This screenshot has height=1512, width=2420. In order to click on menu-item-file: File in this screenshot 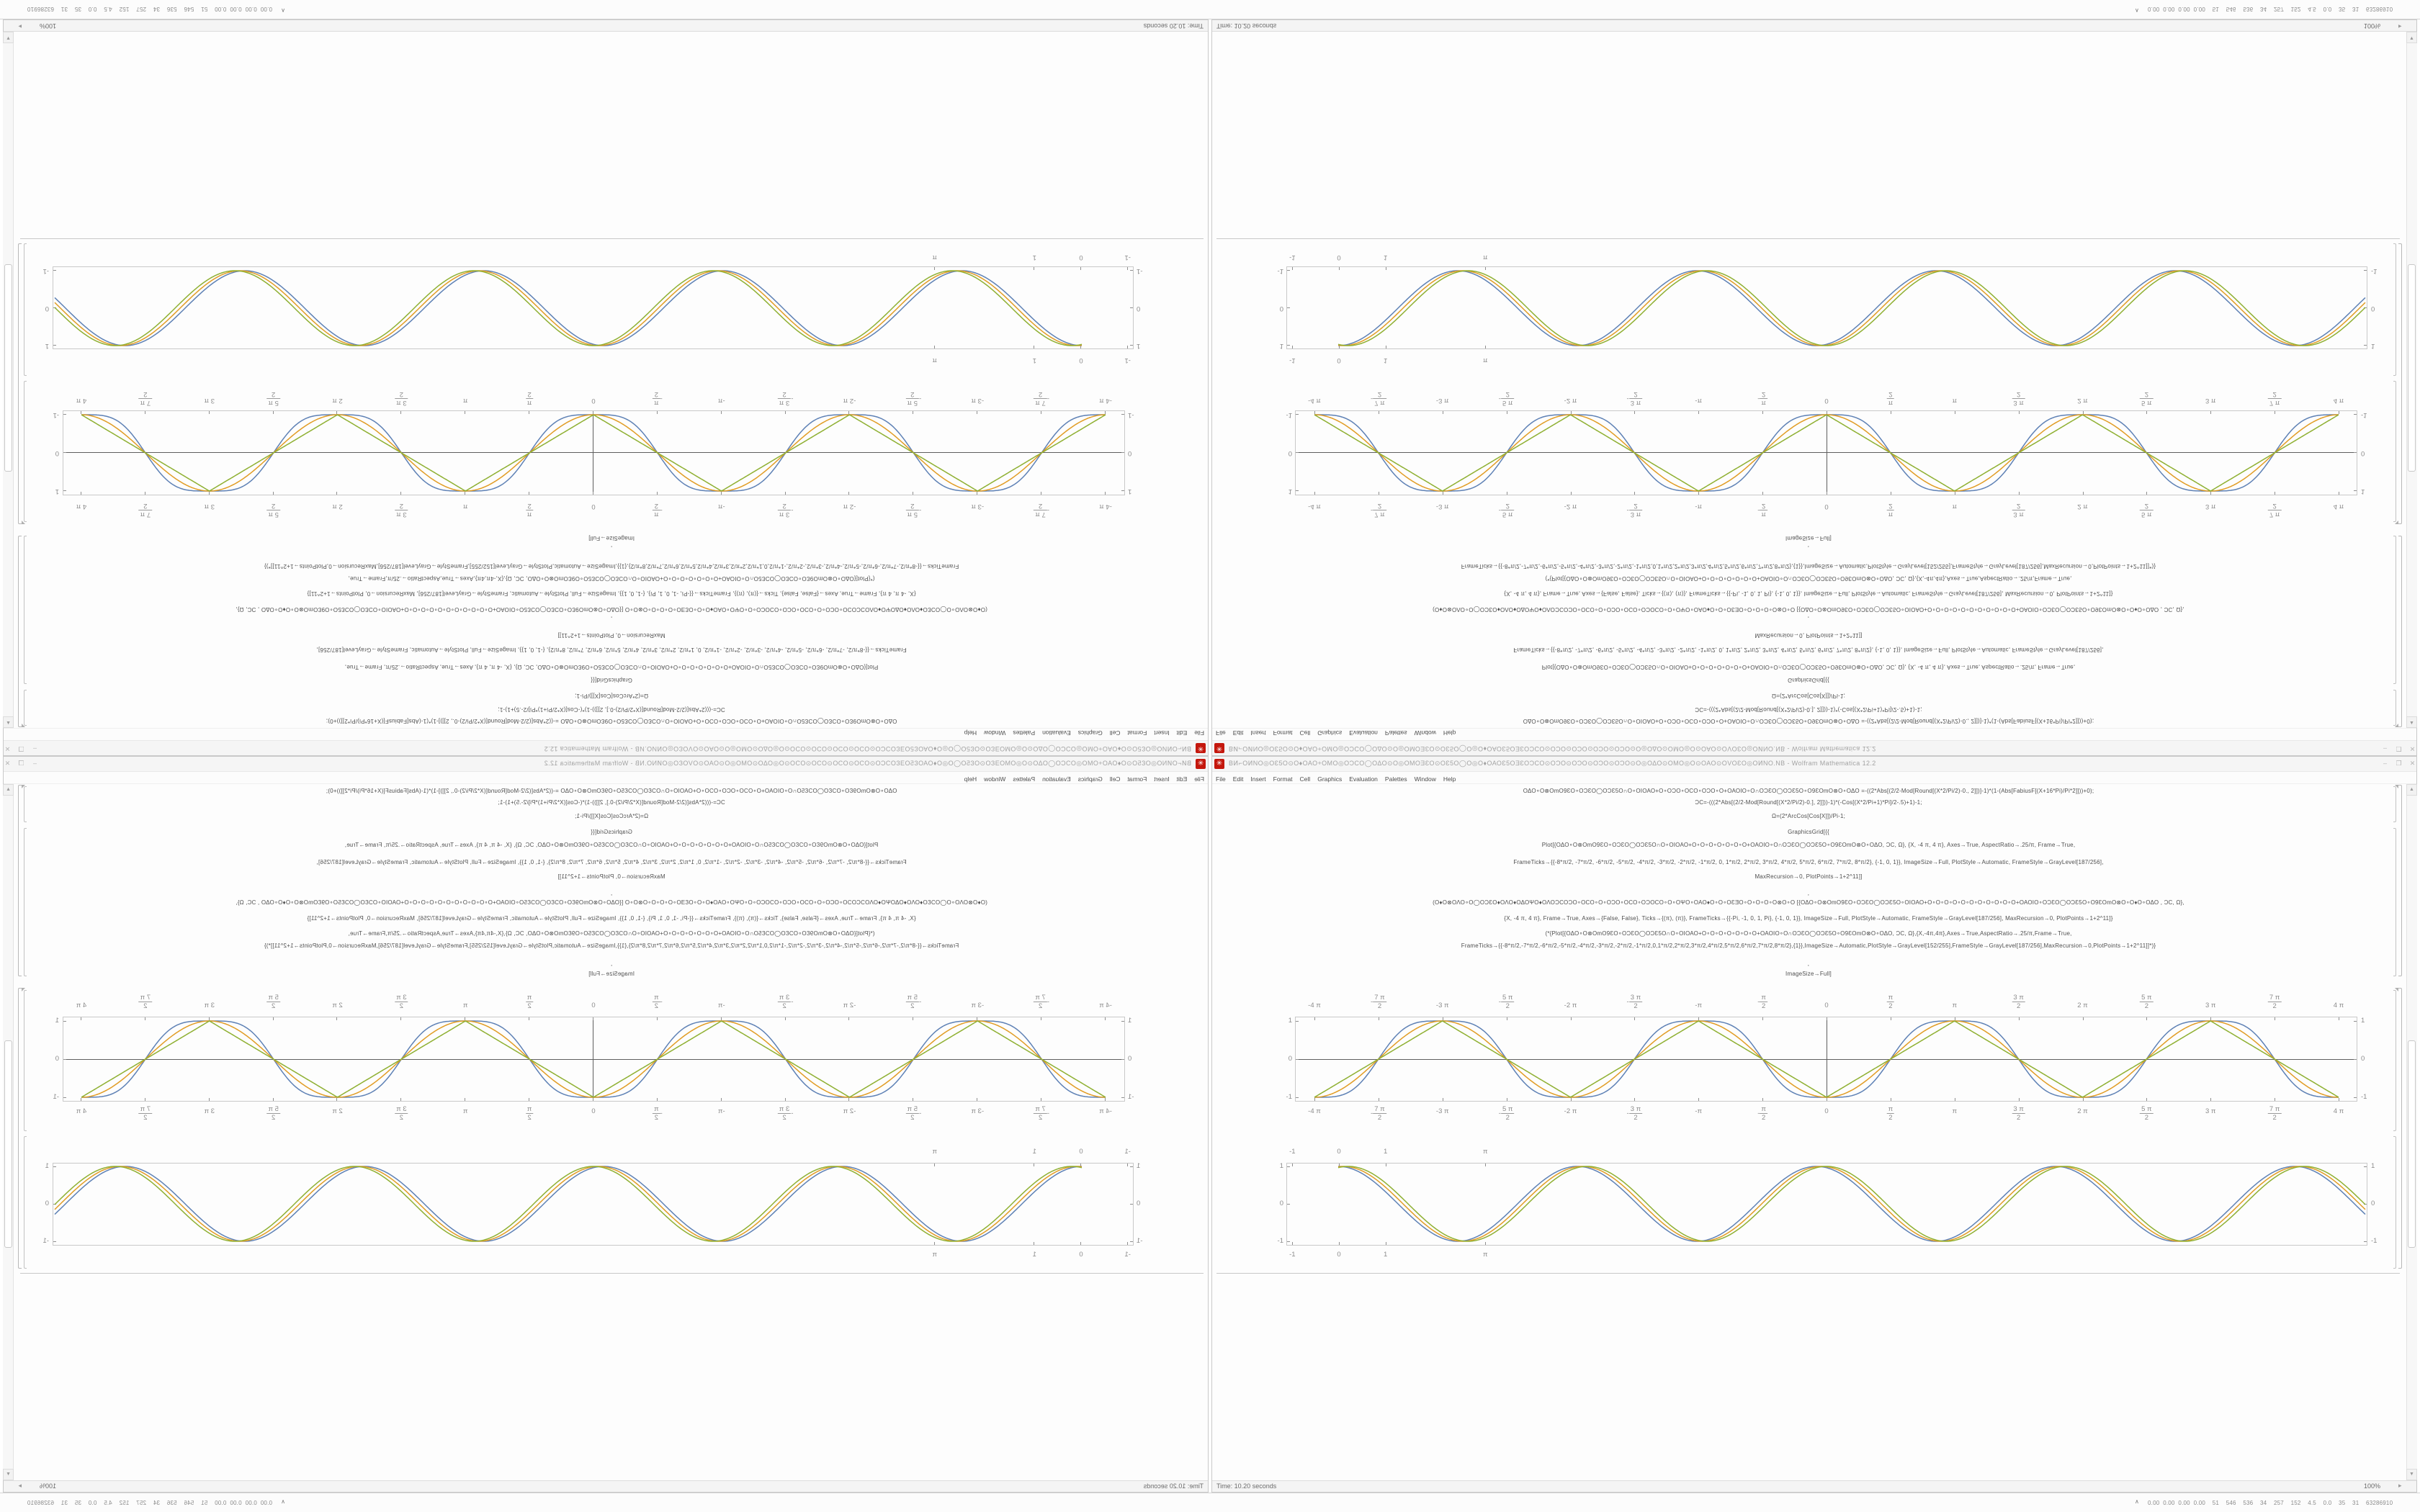, I will do `click(1199, 779)`.